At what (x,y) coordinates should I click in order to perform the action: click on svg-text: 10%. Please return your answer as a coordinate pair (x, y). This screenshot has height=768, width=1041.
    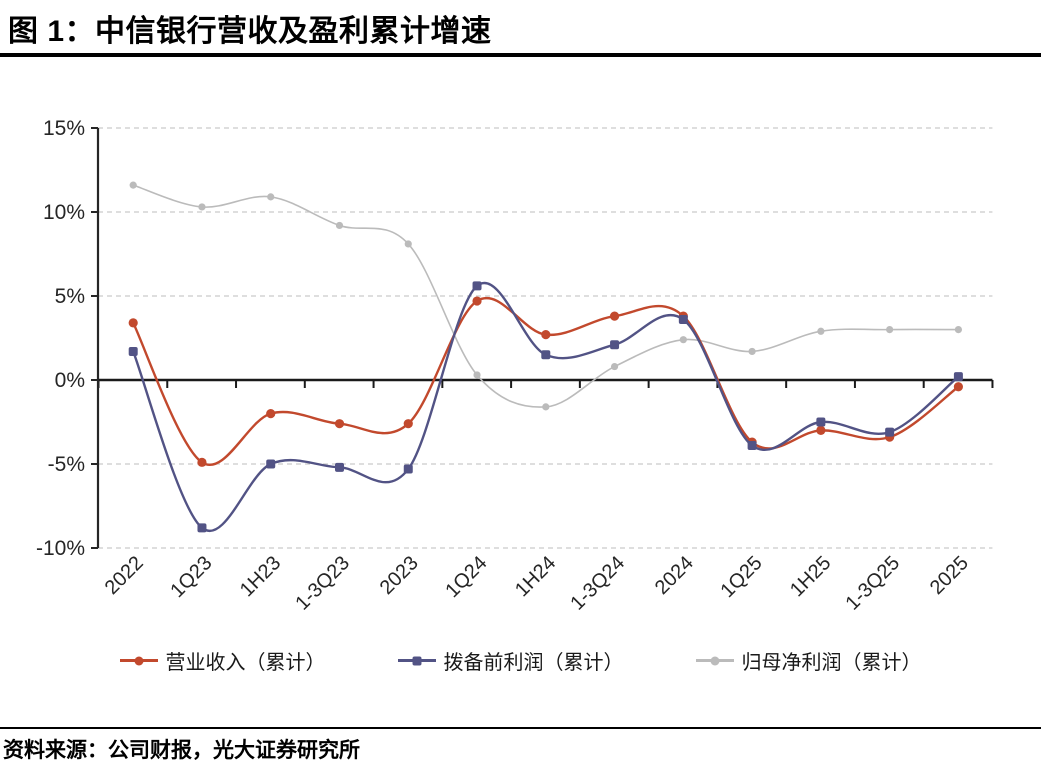
    Looking at the image, I should click on (64, 212).